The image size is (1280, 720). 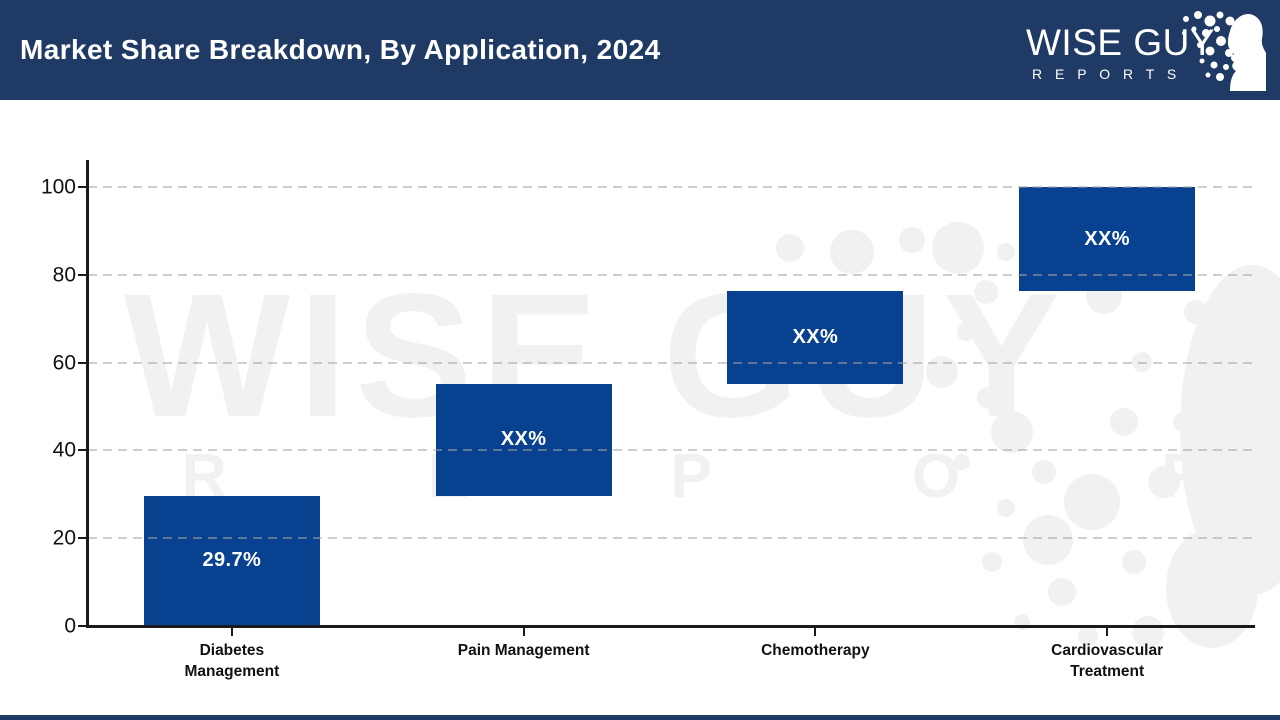 What do you see at coordinates (640, 717) in the screenshot?
I see `footer-strip` at bounding box center [640, 717].